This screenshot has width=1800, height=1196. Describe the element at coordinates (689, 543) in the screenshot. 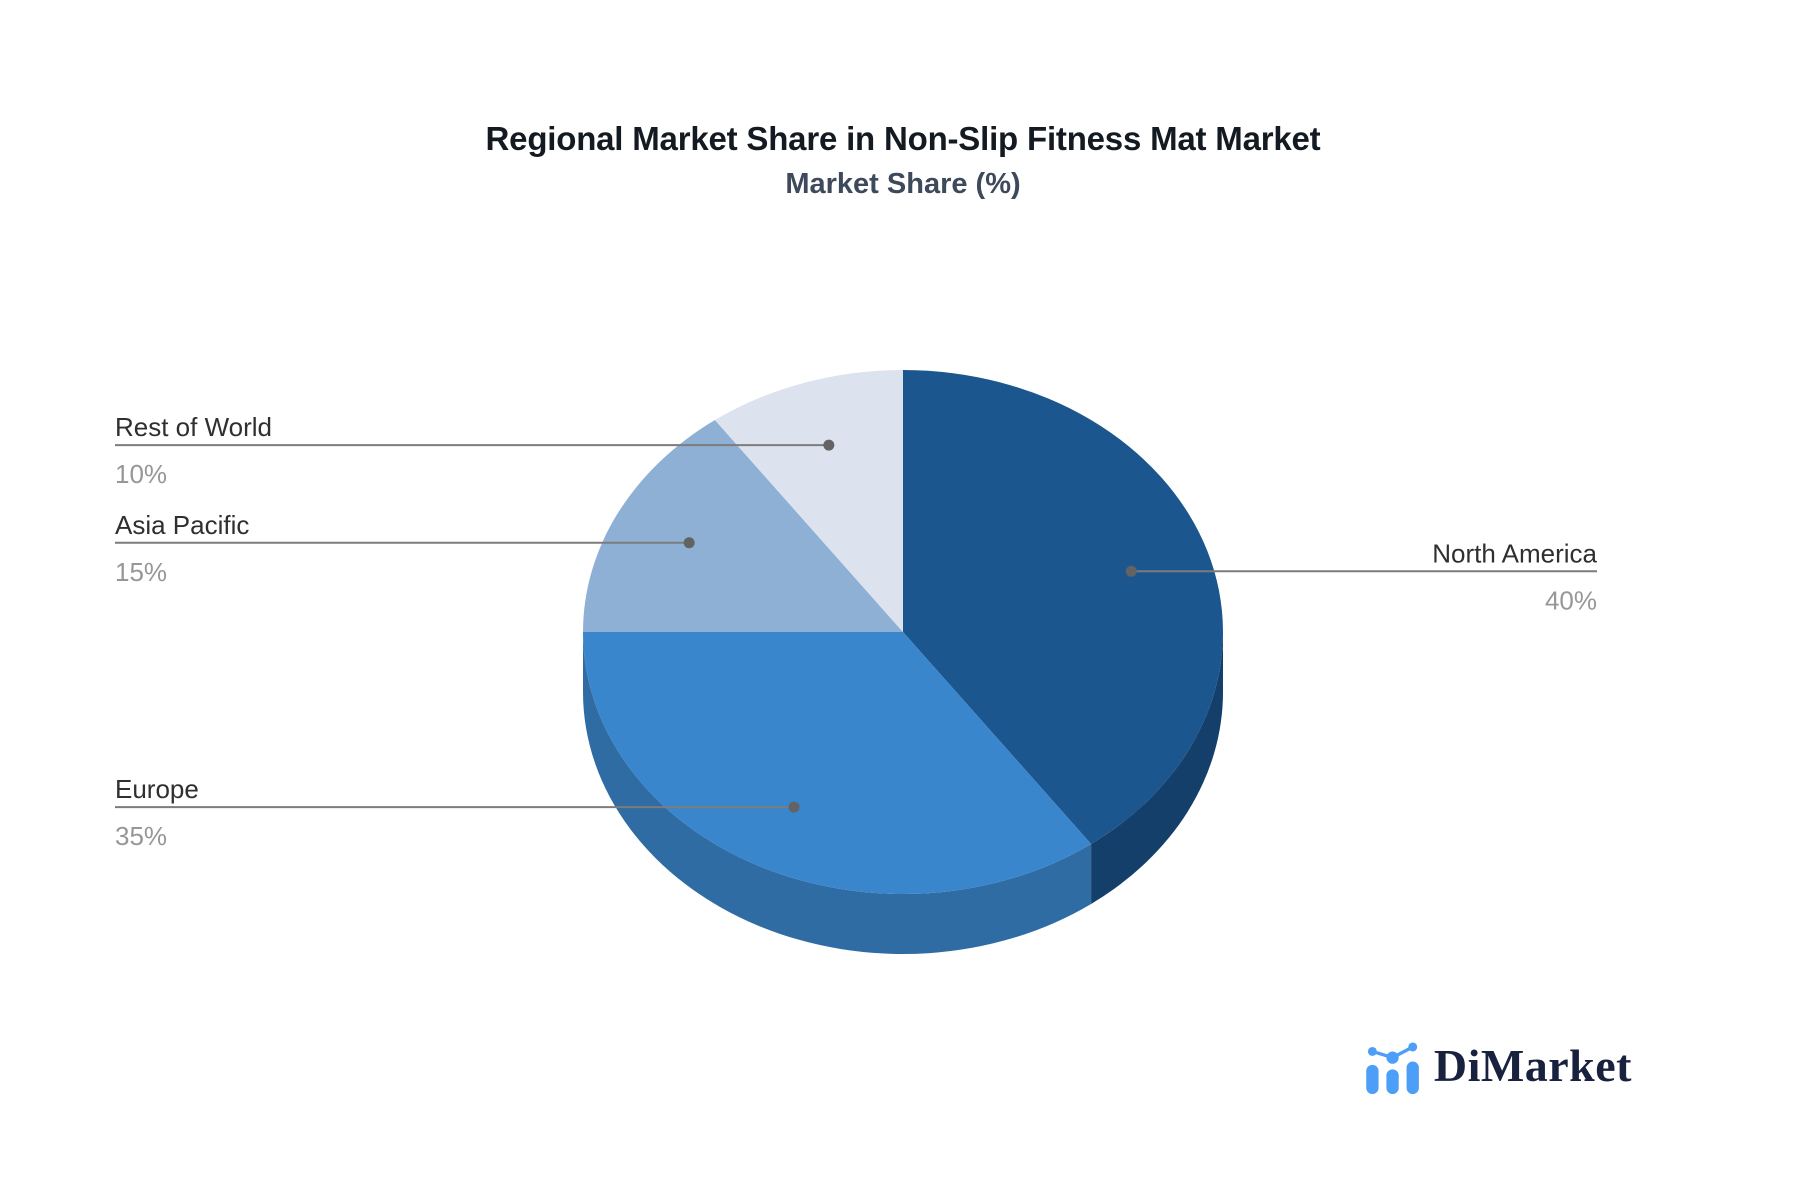

I see `callout-dot-asia-pacific` at that location.